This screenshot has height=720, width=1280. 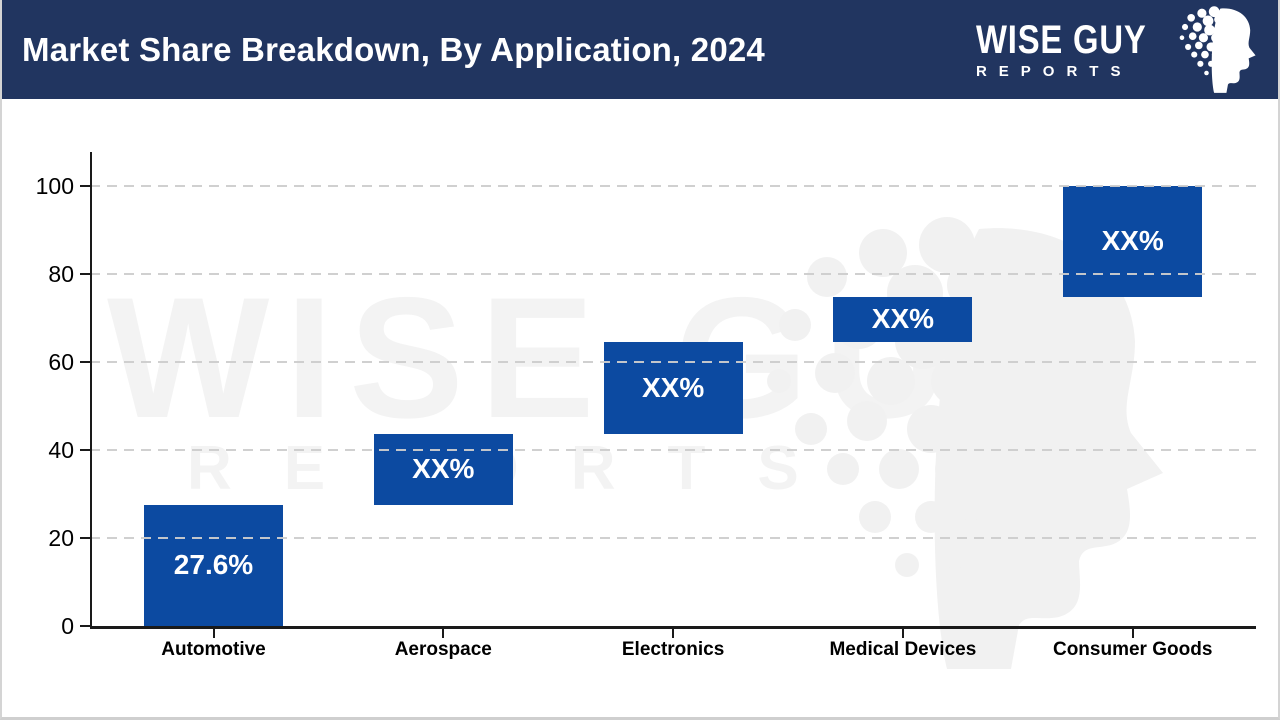 I want to click on logo-text: WISE GUY REPORTS, so click(x=1080, y=49).